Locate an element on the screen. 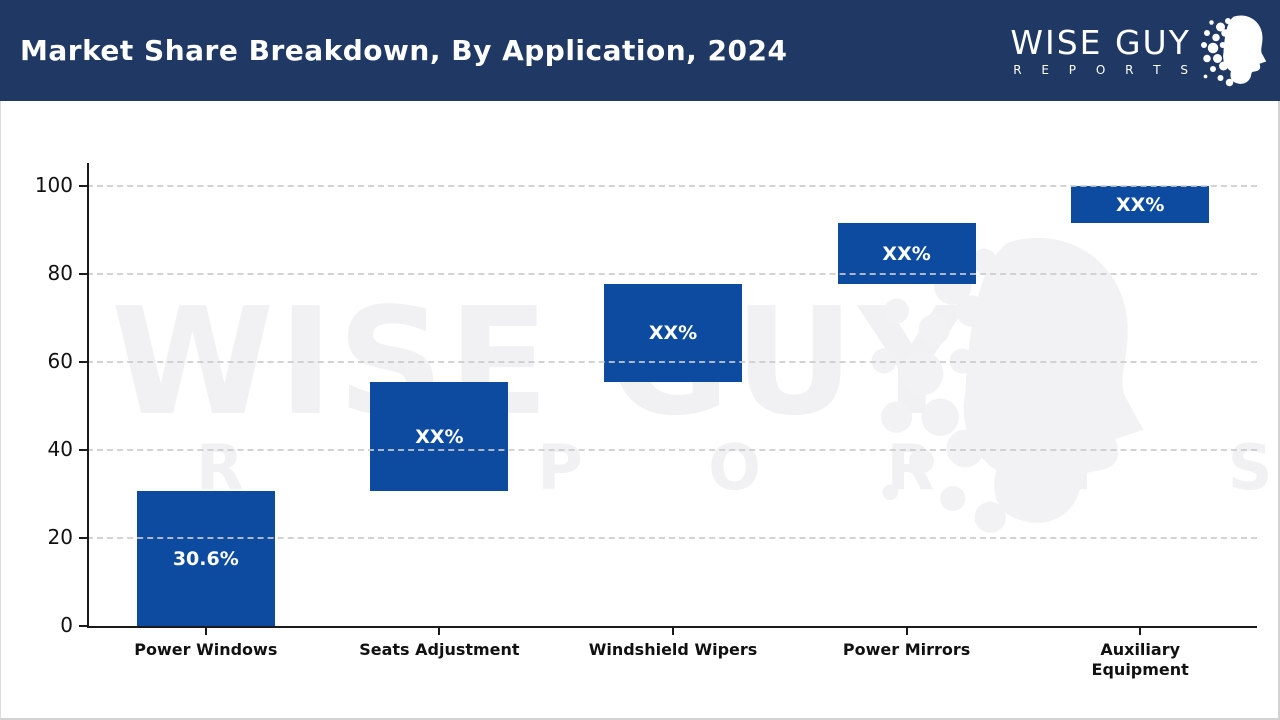 The width and height of the screenshot is (1280, 720). wiseguy-logo: WISE GUY R E P O R T S is located at coordinates (1137, 51).